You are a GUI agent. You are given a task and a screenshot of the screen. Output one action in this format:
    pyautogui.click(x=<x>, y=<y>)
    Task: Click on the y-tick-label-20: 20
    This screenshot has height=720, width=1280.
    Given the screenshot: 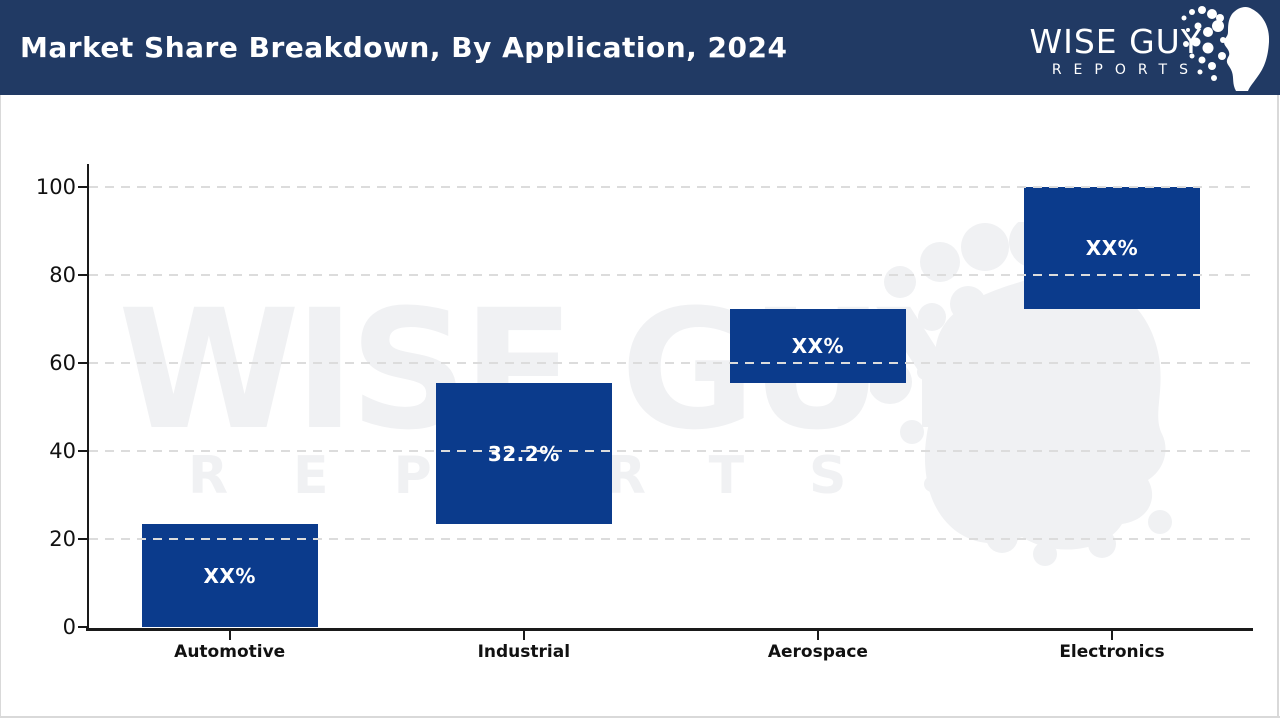 What is the action you would take?
    pyautogui.click(x=62, y=539)
    